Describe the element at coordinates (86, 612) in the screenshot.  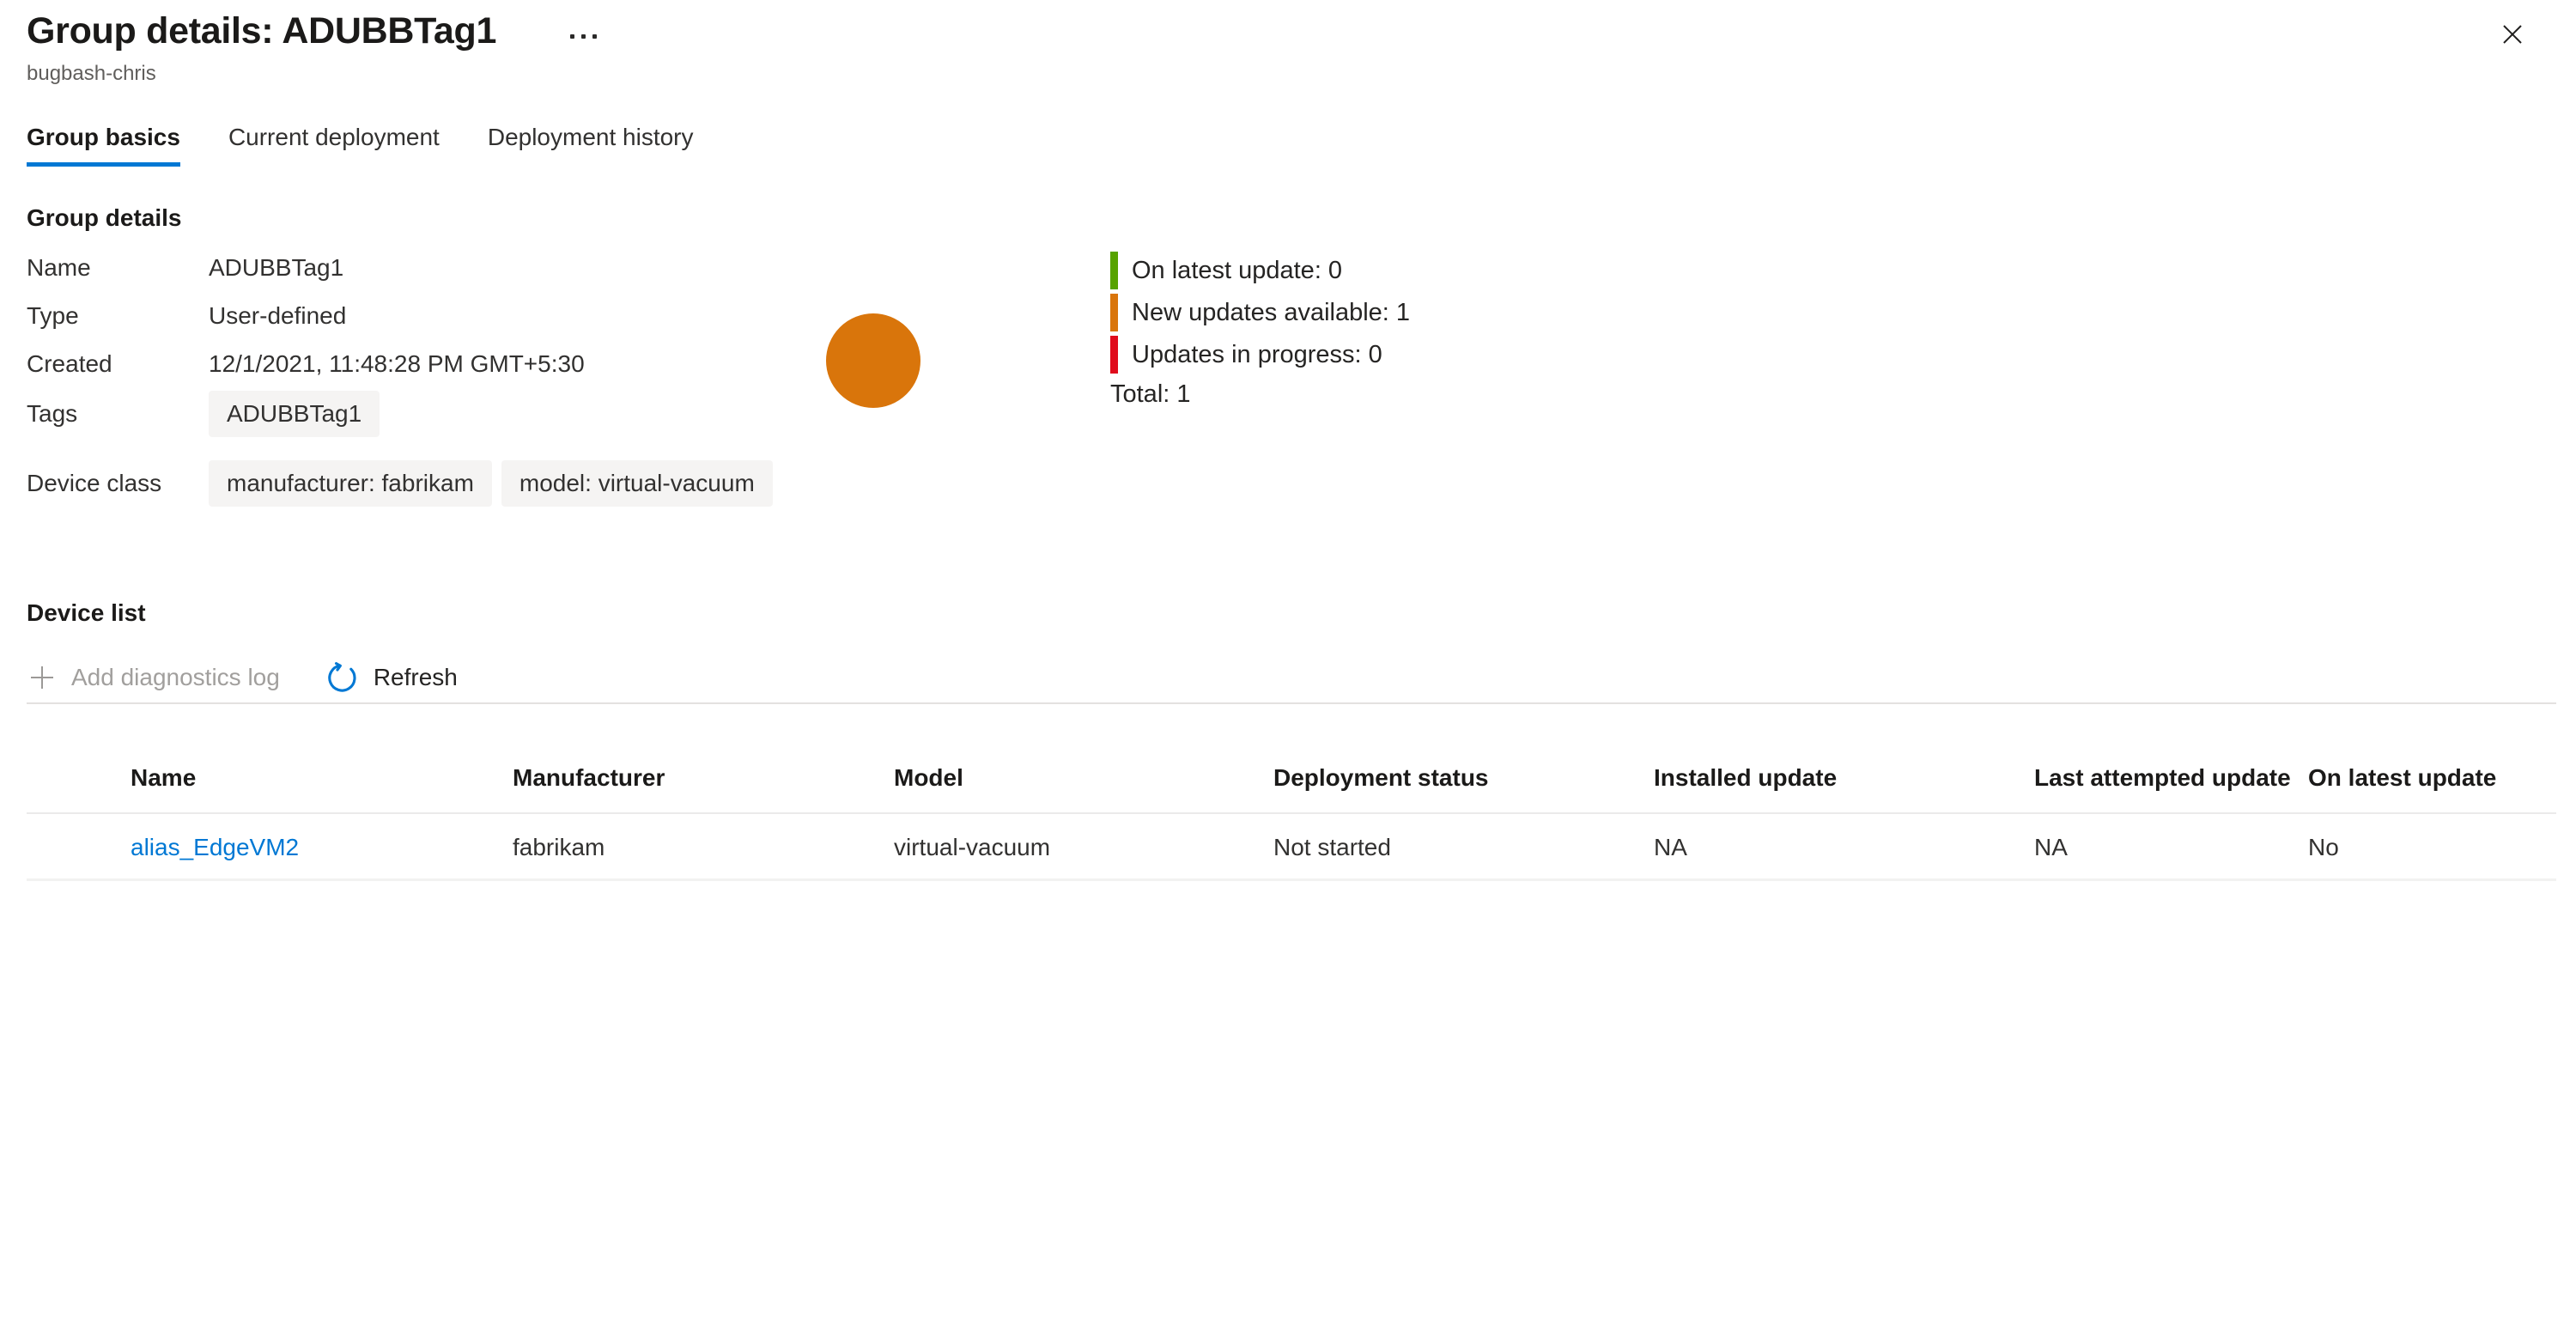
I see `device-list-heading: Device list` at that location.